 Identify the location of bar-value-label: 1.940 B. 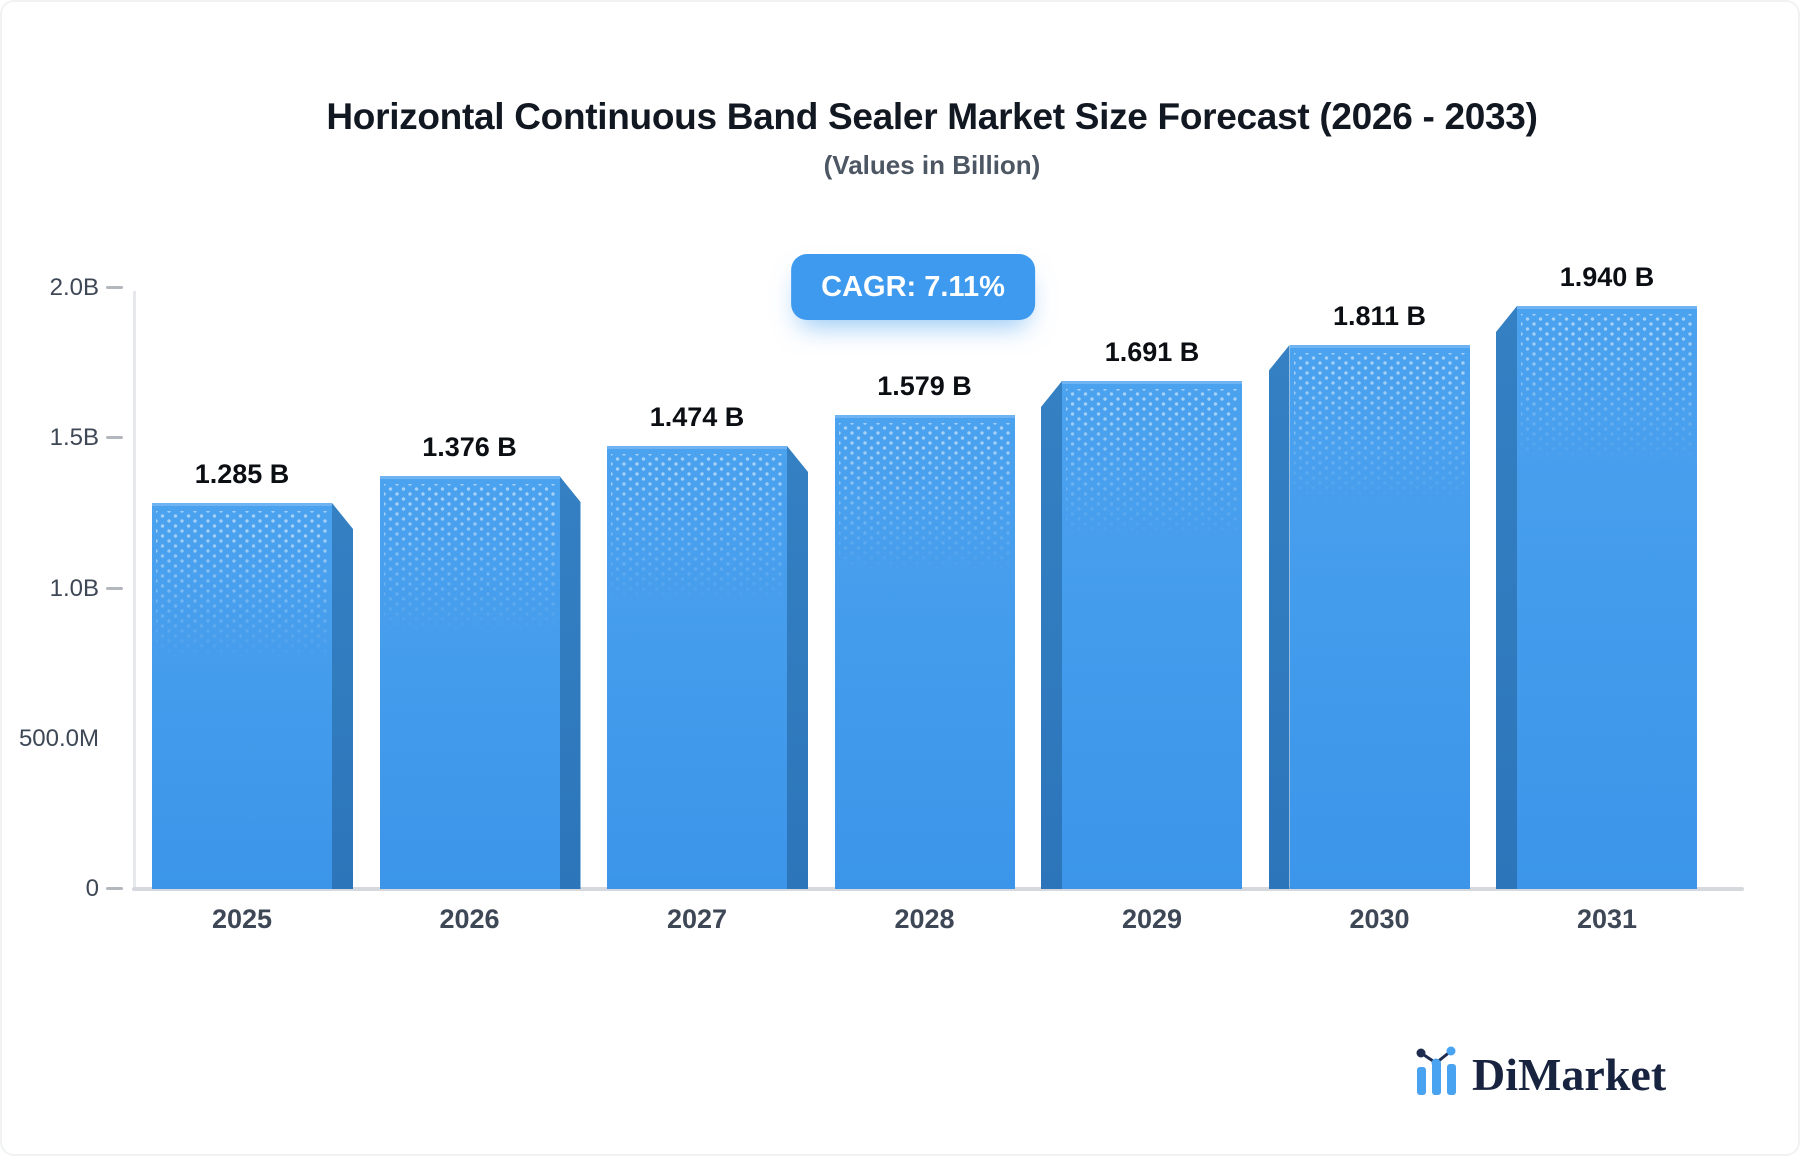
(1607, 277).